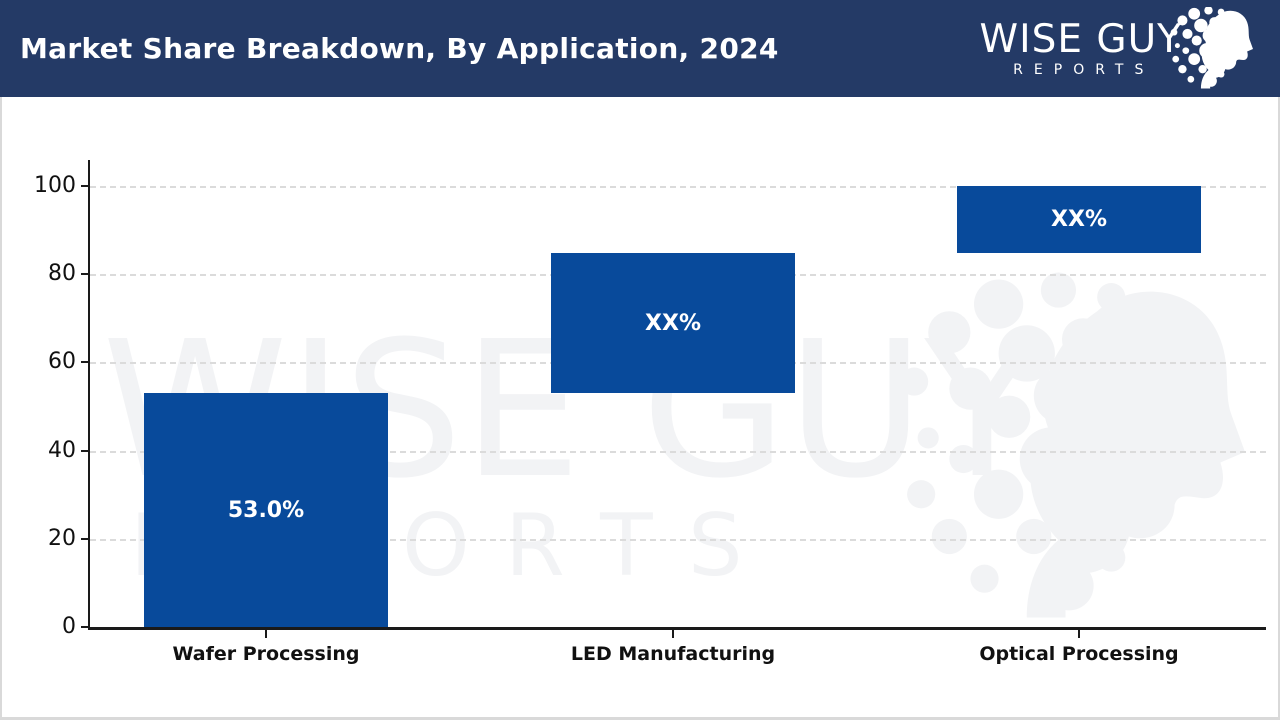 This screenshot has width=1280, height=720. What do you see at coordinates (1211, 47) in the screenshot?
I see `wiseguy-face-icon` at bounding box center [1211, 47].